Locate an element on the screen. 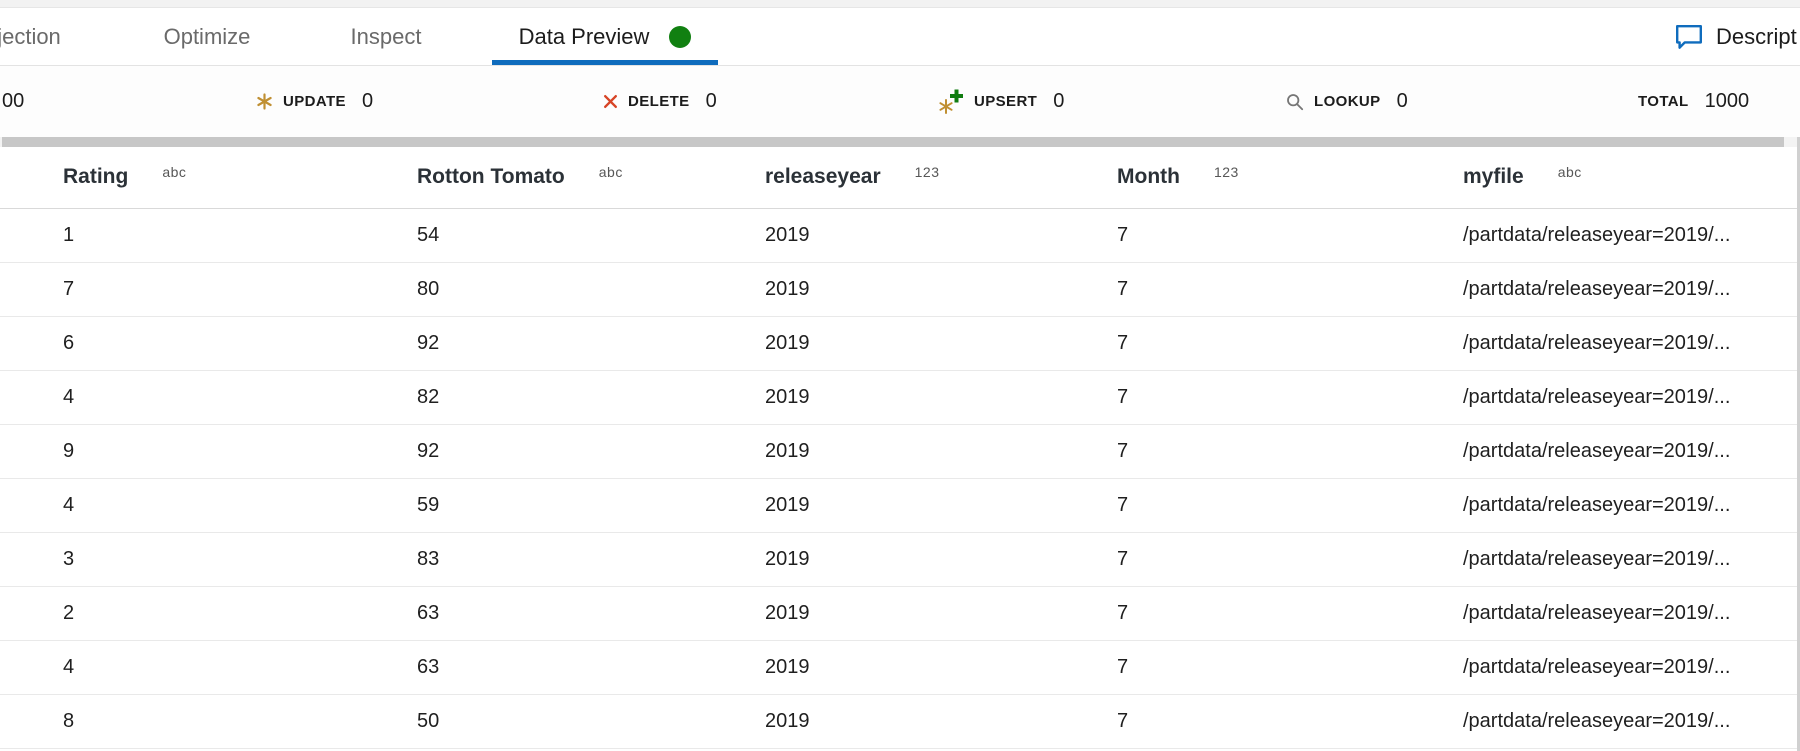  vertical-scrollbar is located at coordinates (1798, 444).